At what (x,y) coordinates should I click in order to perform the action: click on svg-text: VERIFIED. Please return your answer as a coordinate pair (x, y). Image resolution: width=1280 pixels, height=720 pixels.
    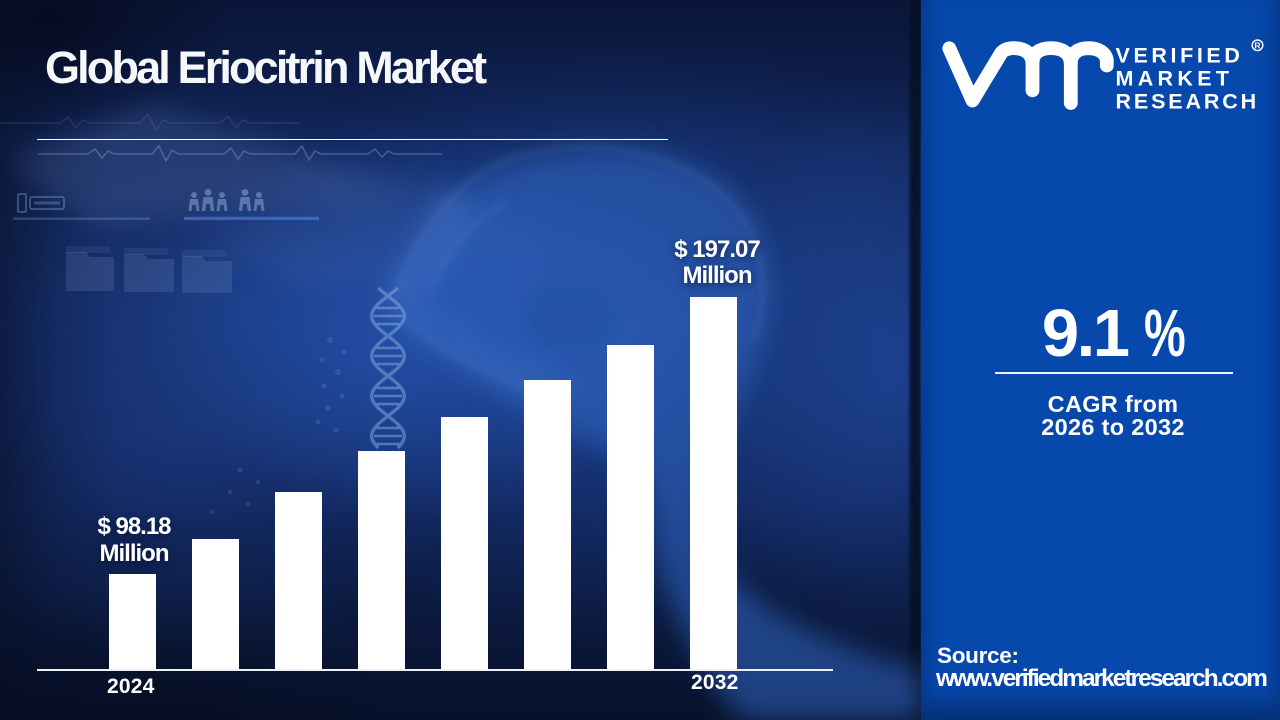
    Looking at the image, I should click on (1180, 55).